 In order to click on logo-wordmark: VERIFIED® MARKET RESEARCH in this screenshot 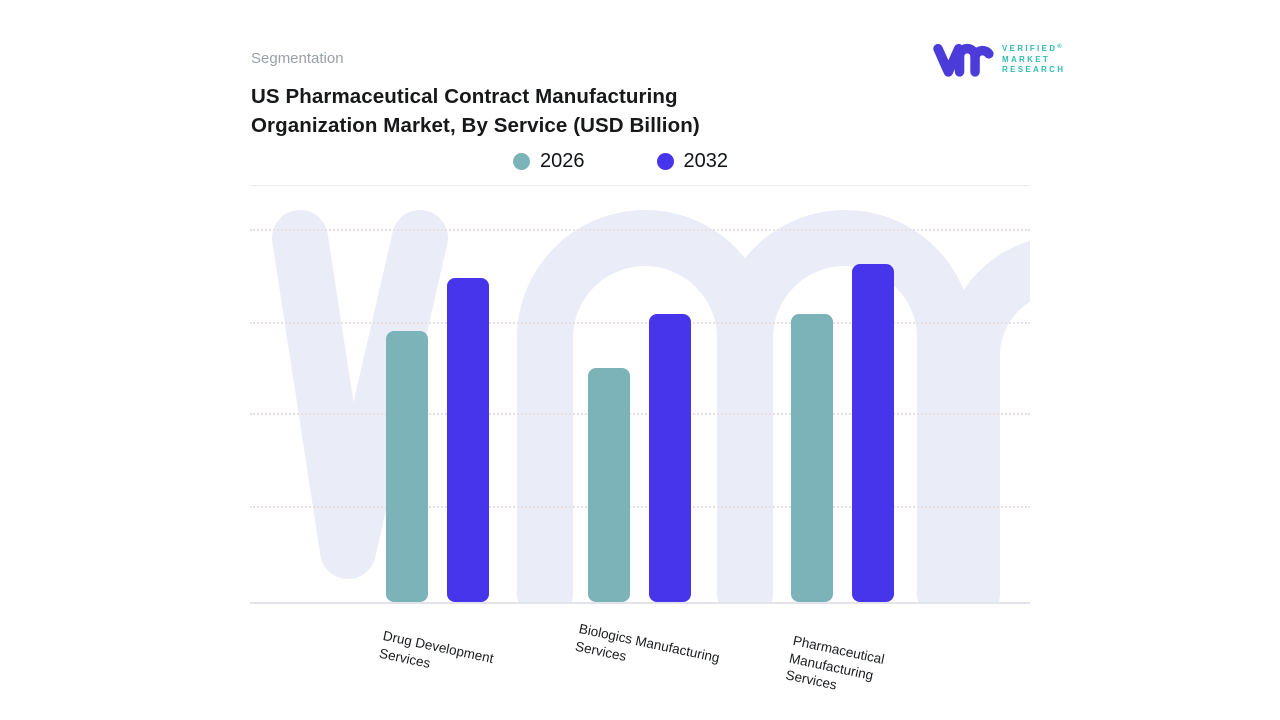, I will do `click(1033, 59)`.